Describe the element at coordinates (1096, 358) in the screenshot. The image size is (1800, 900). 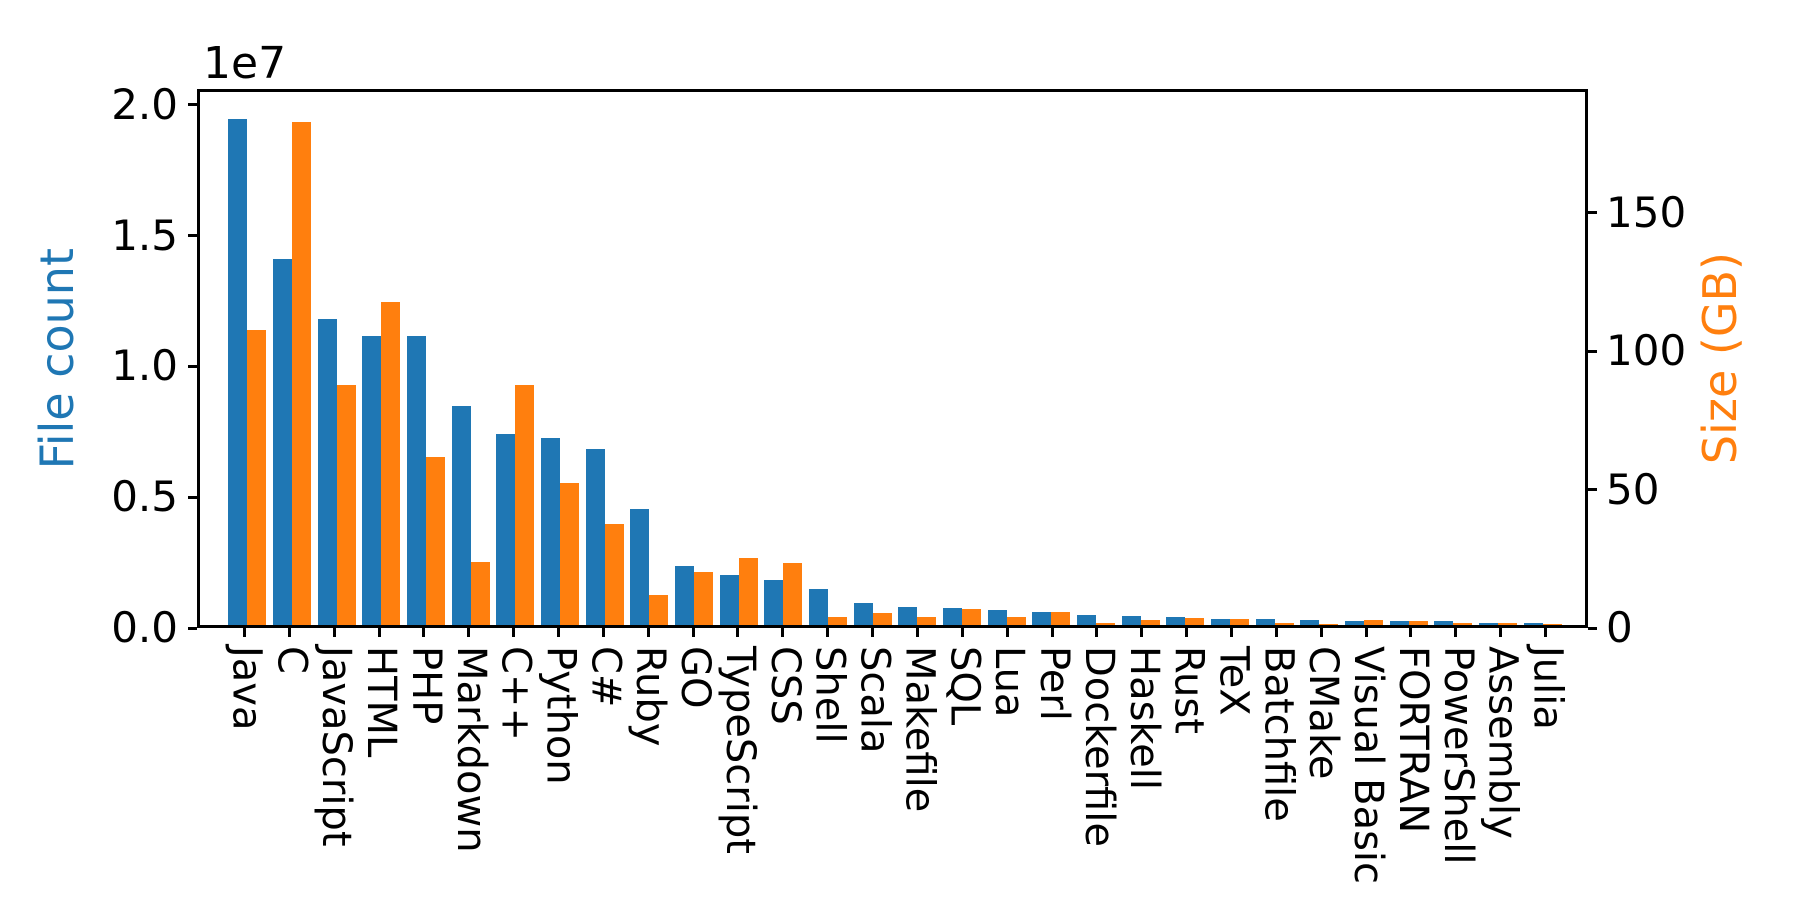
I see `category-slot-dockerfile` at that location.